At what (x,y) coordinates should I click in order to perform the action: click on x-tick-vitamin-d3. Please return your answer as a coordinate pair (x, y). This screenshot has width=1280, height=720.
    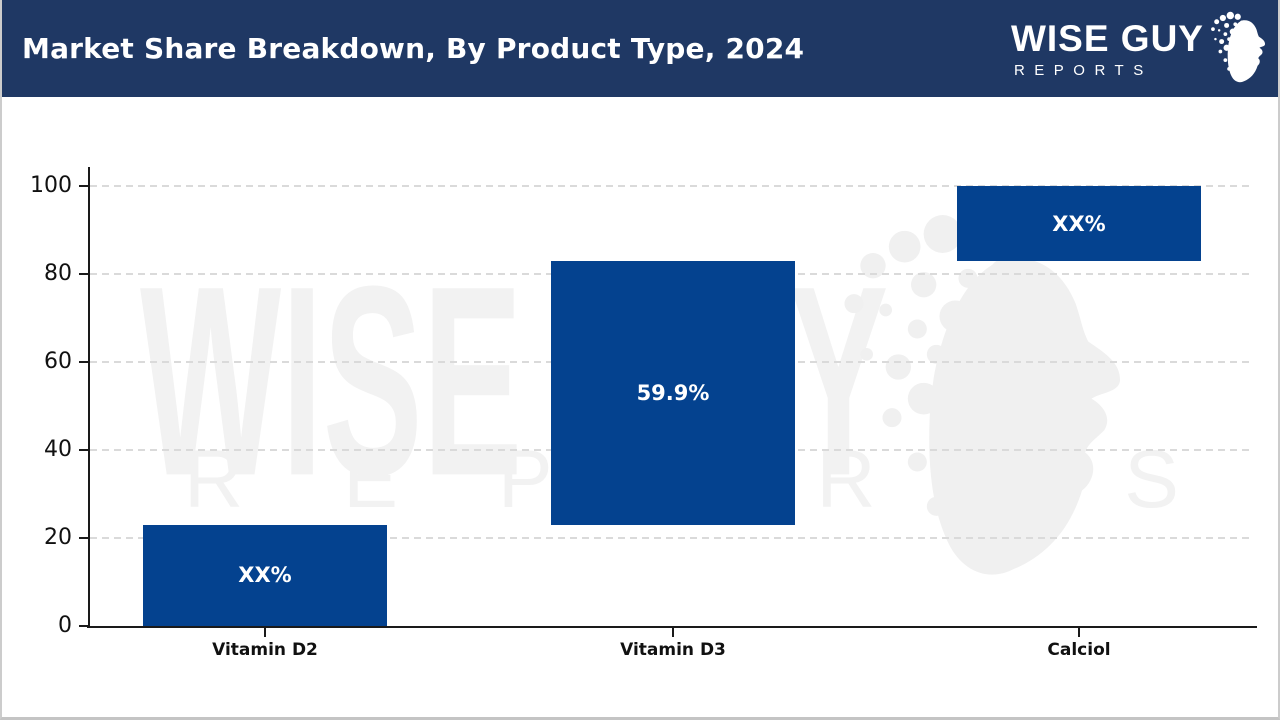
    Looking at the image, I should click on (673, 632).